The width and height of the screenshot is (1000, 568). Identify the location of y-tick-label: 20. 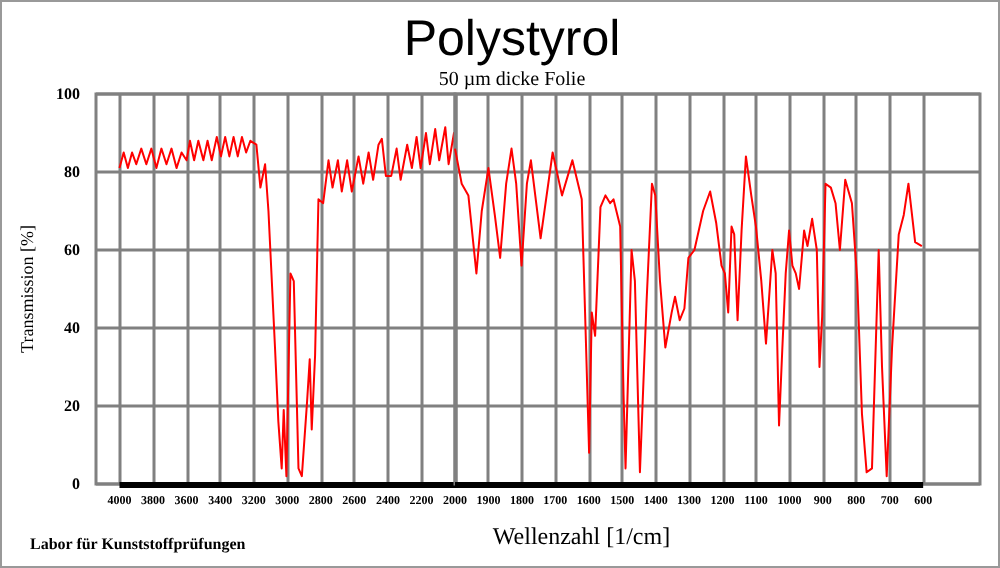
(72, 406).